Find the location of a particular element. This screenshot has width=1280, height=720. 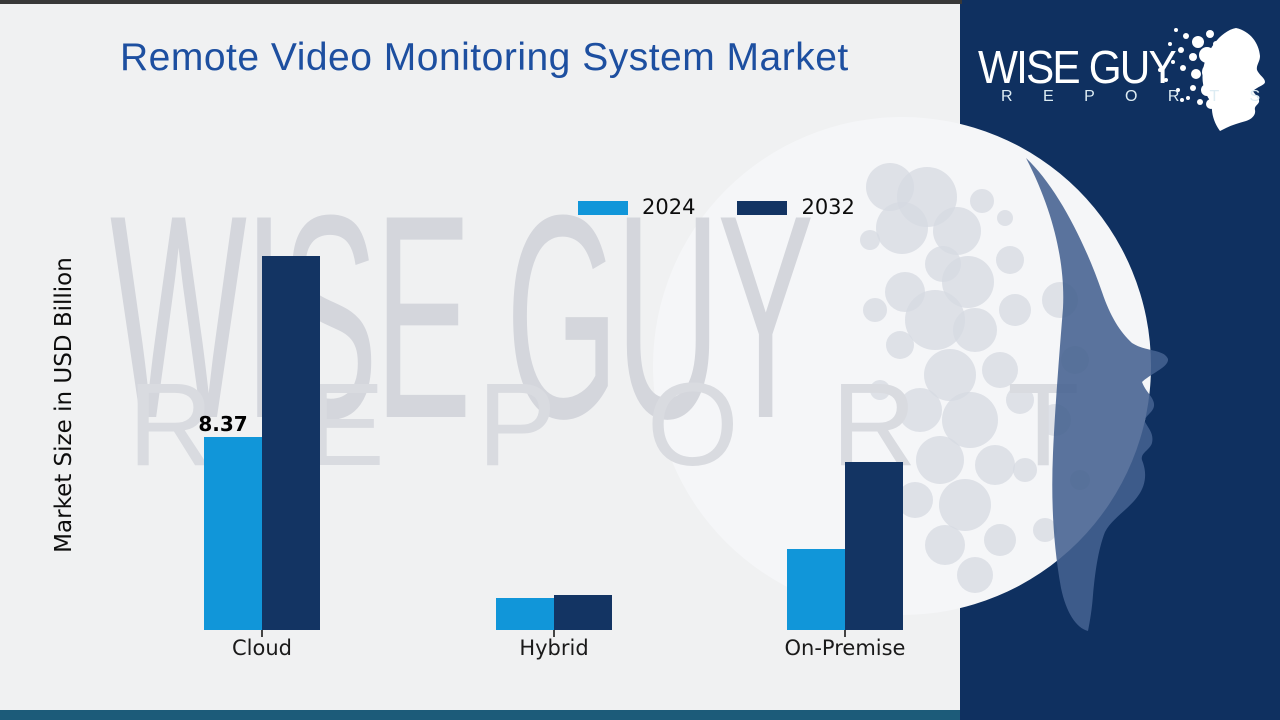

page-title: Remote Video Monitoring System Market is located at coordinates (484, 57).